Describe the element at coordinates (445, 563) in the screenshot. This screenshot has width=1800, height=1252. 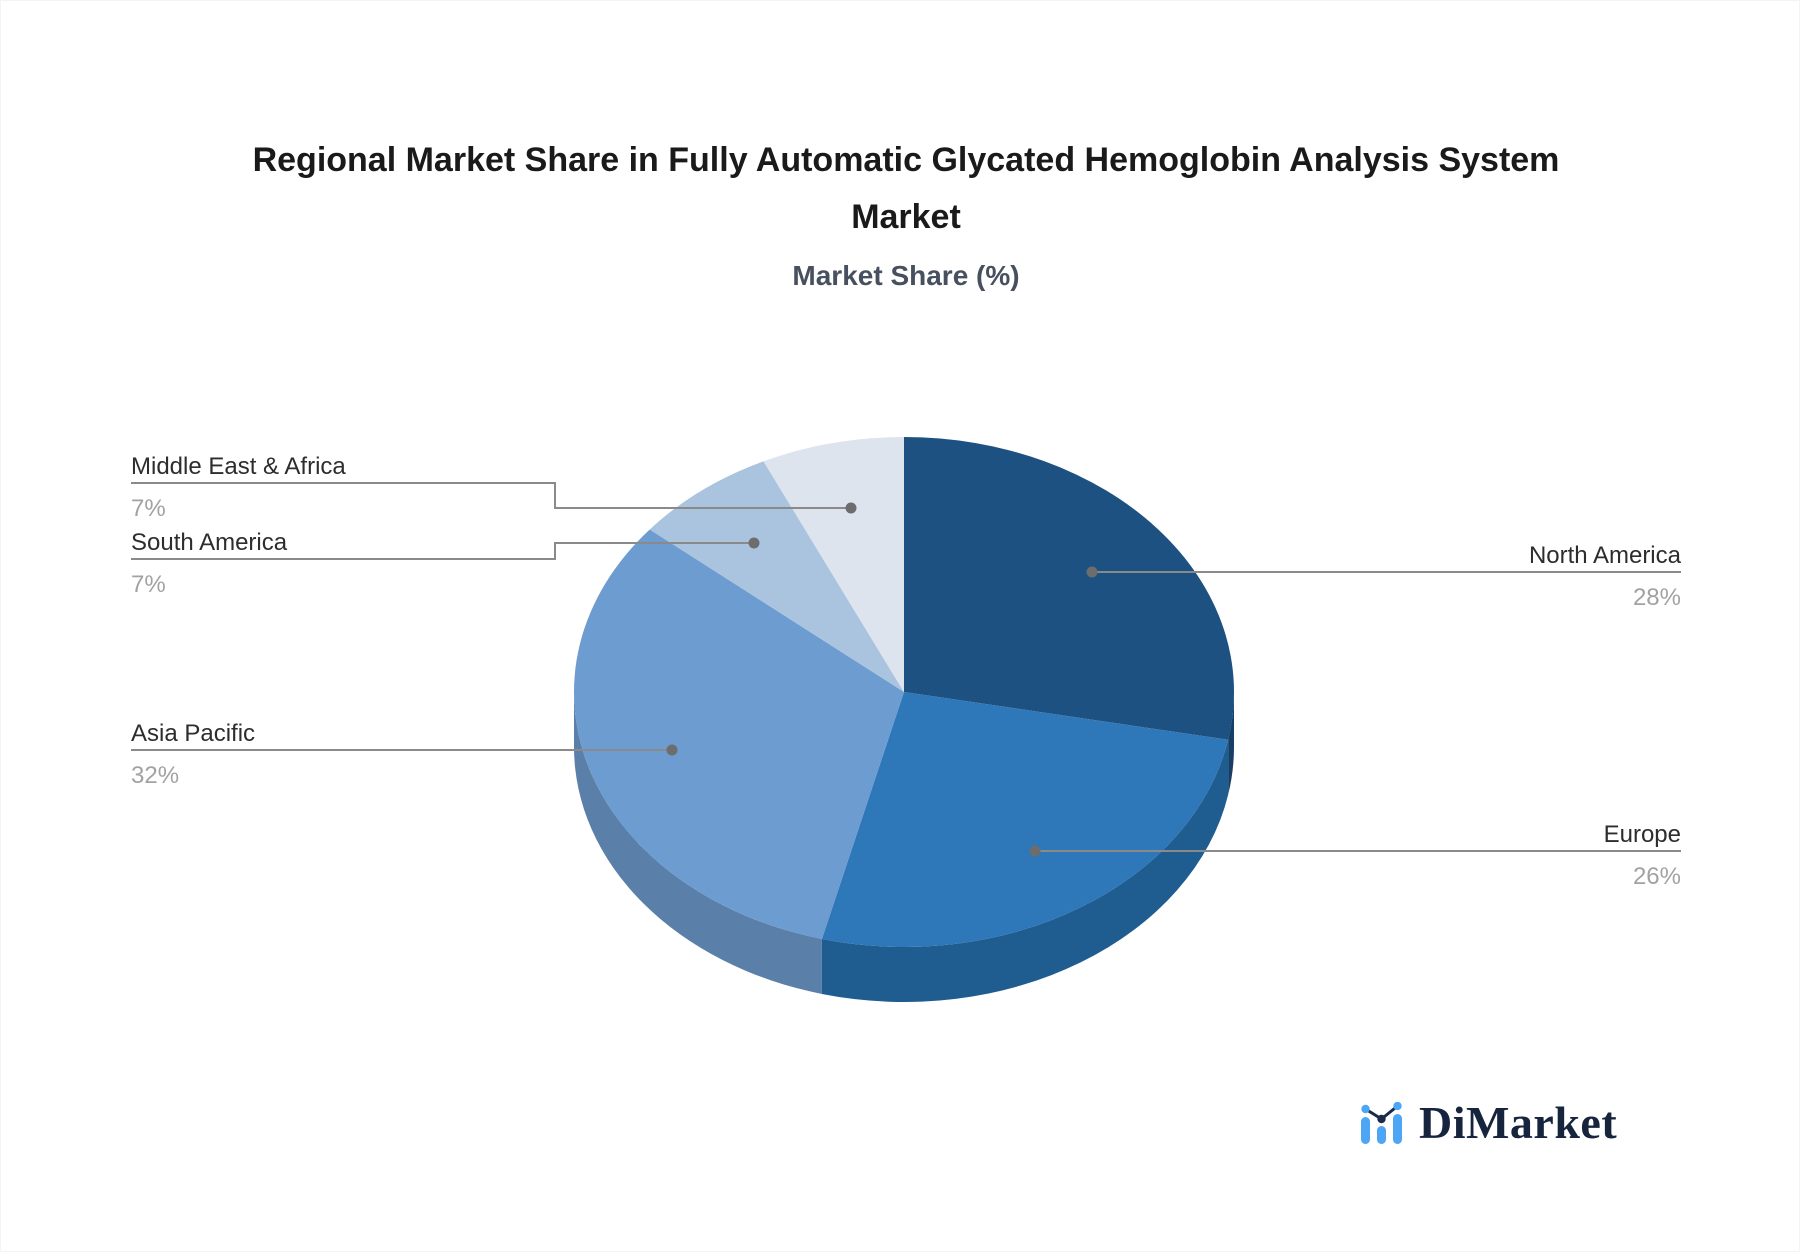
I see `callout-south-america: South America 7%` at that location.